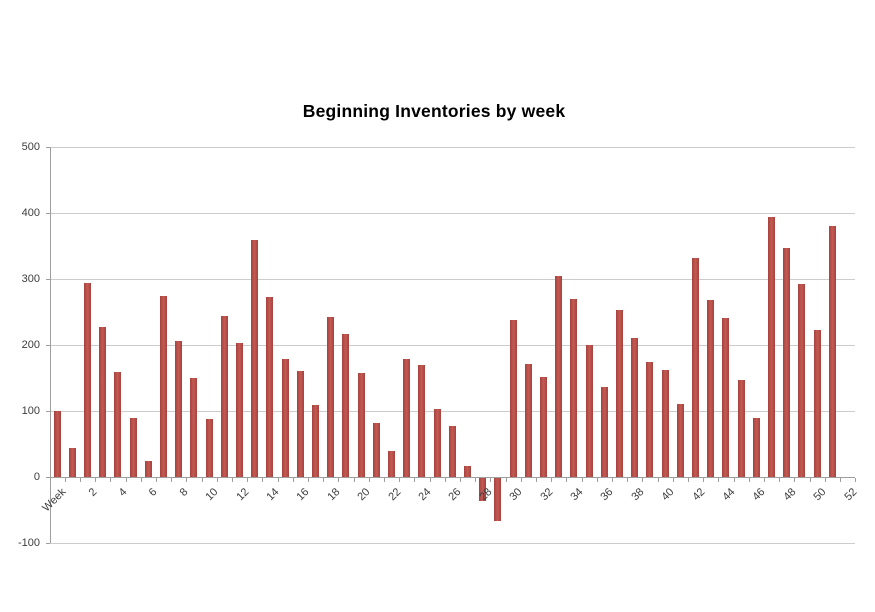 This screenshot has width=875, height=612. What do you see at coordinates (425, 495) in the screenshot?
I see `x-axis-tick-label: 24` at bounding box center [425, 495].